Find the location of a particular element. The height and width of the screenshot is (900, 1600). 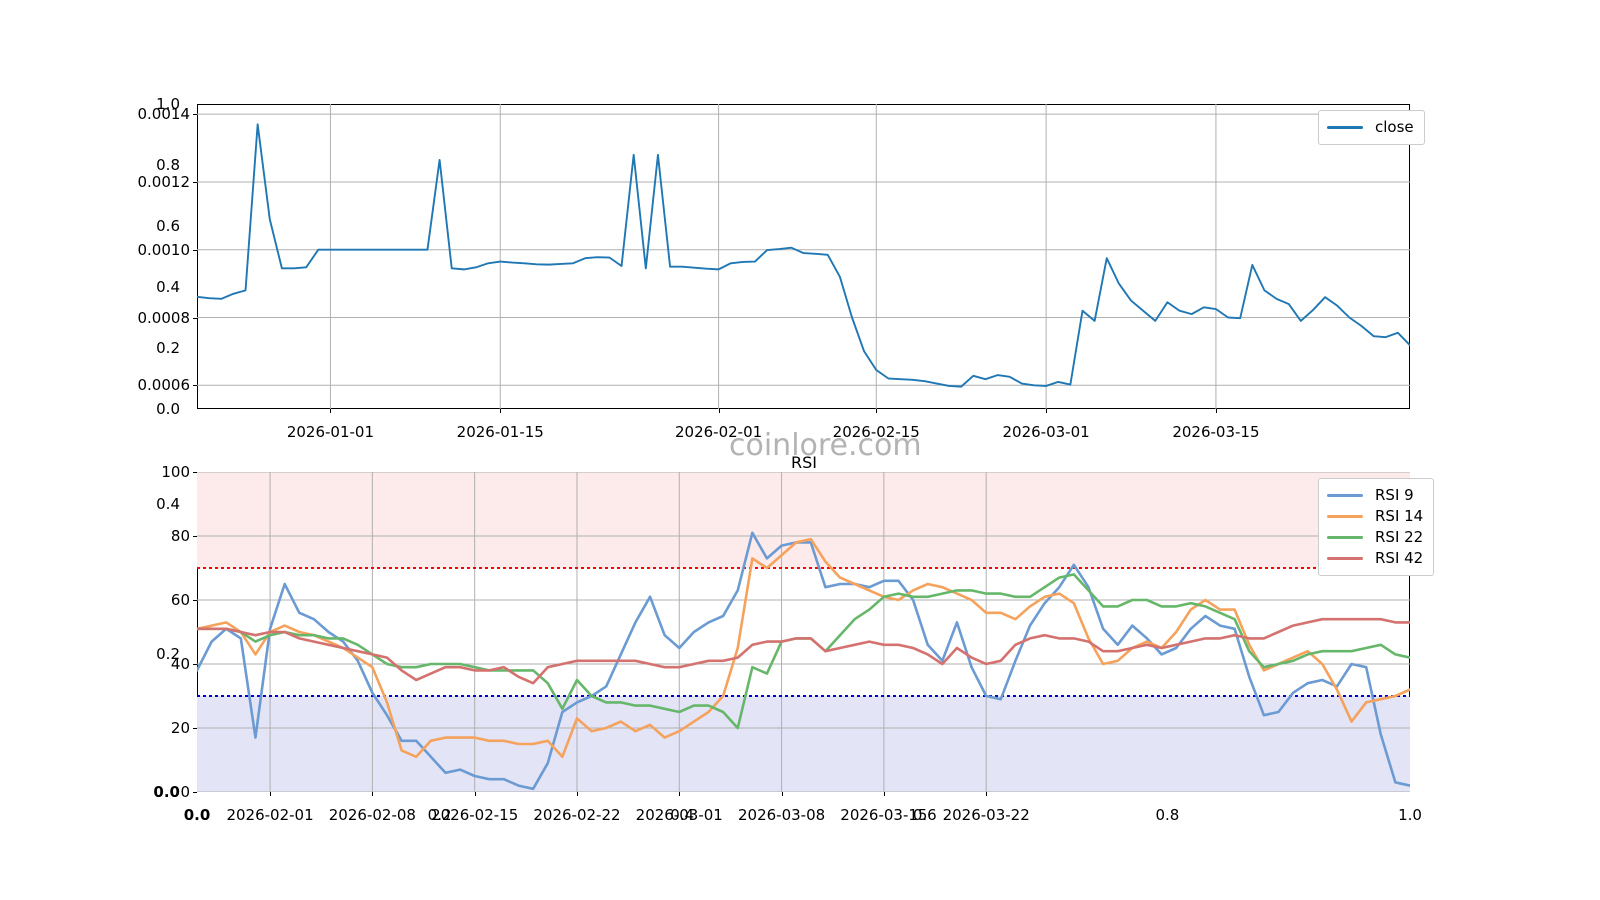

legend-label: close is located at coordinates (1394, 127).